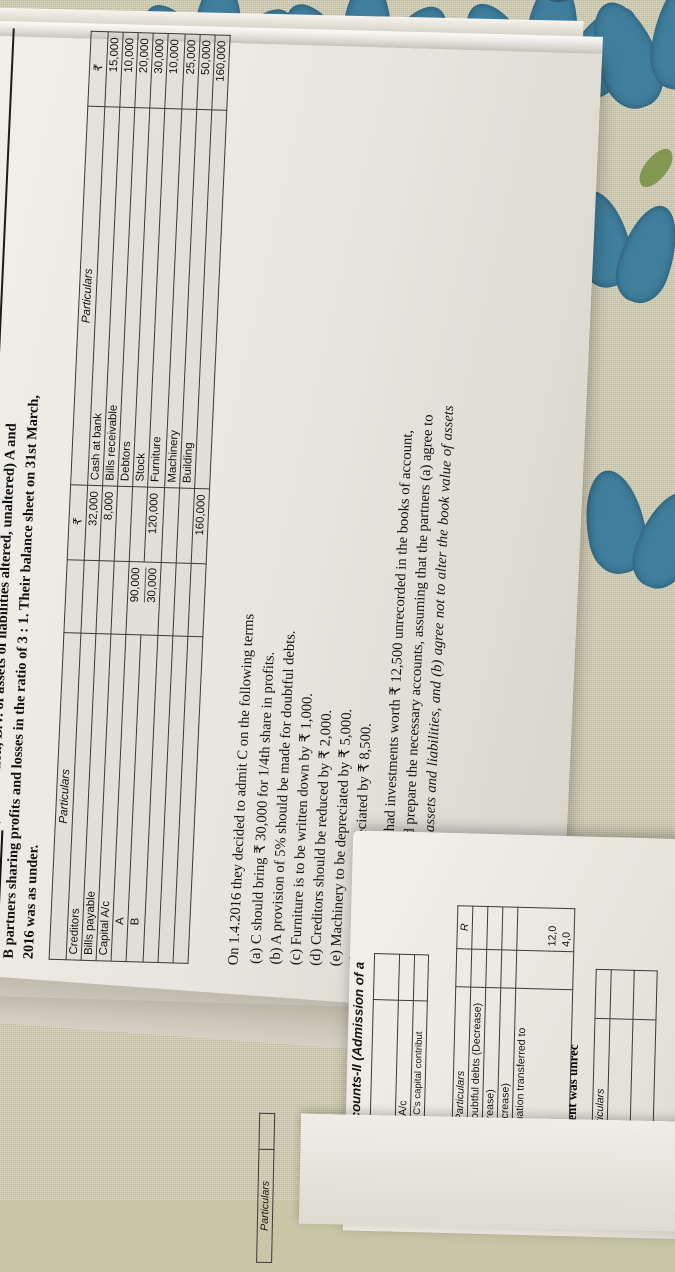 This screenshot has width=675, height=1272. Describe the element at coordinates (151, 585) in the screenshot. I see `liab-sub-4-value: 30,000` at that location.